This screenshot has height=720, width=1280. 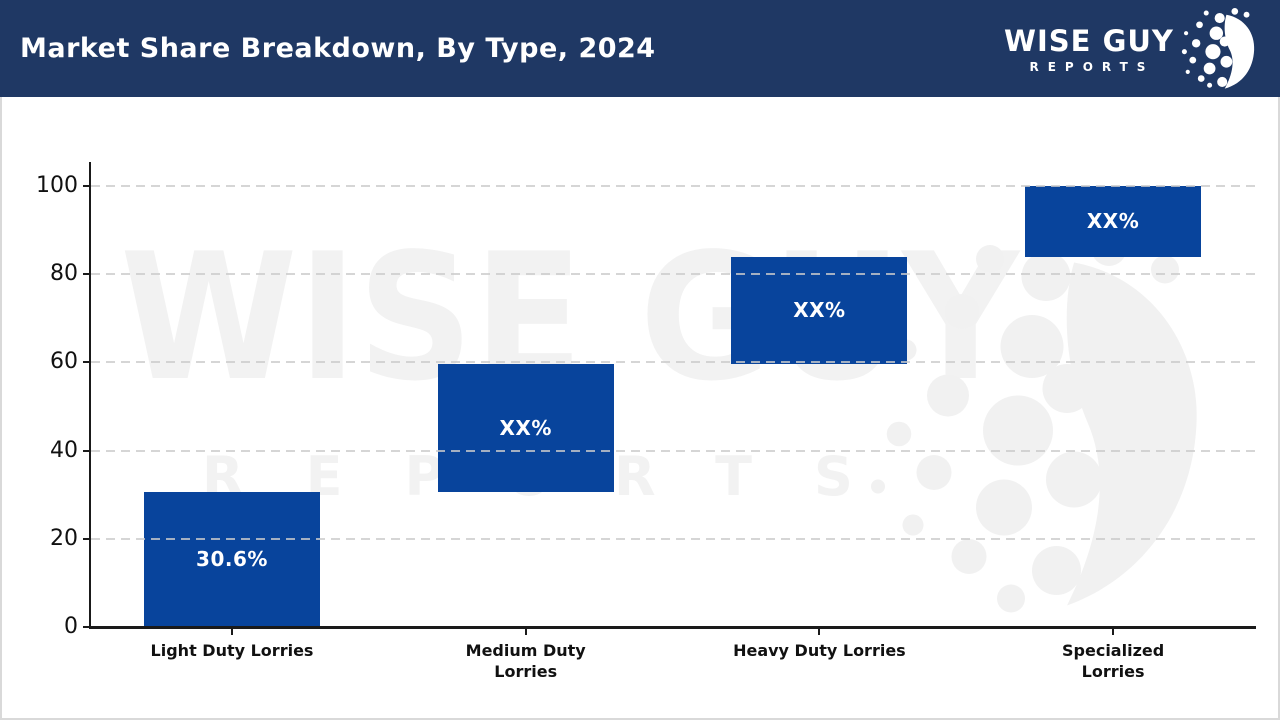 I want to click on y-tick-label: 60, so click(x=64, y=362).